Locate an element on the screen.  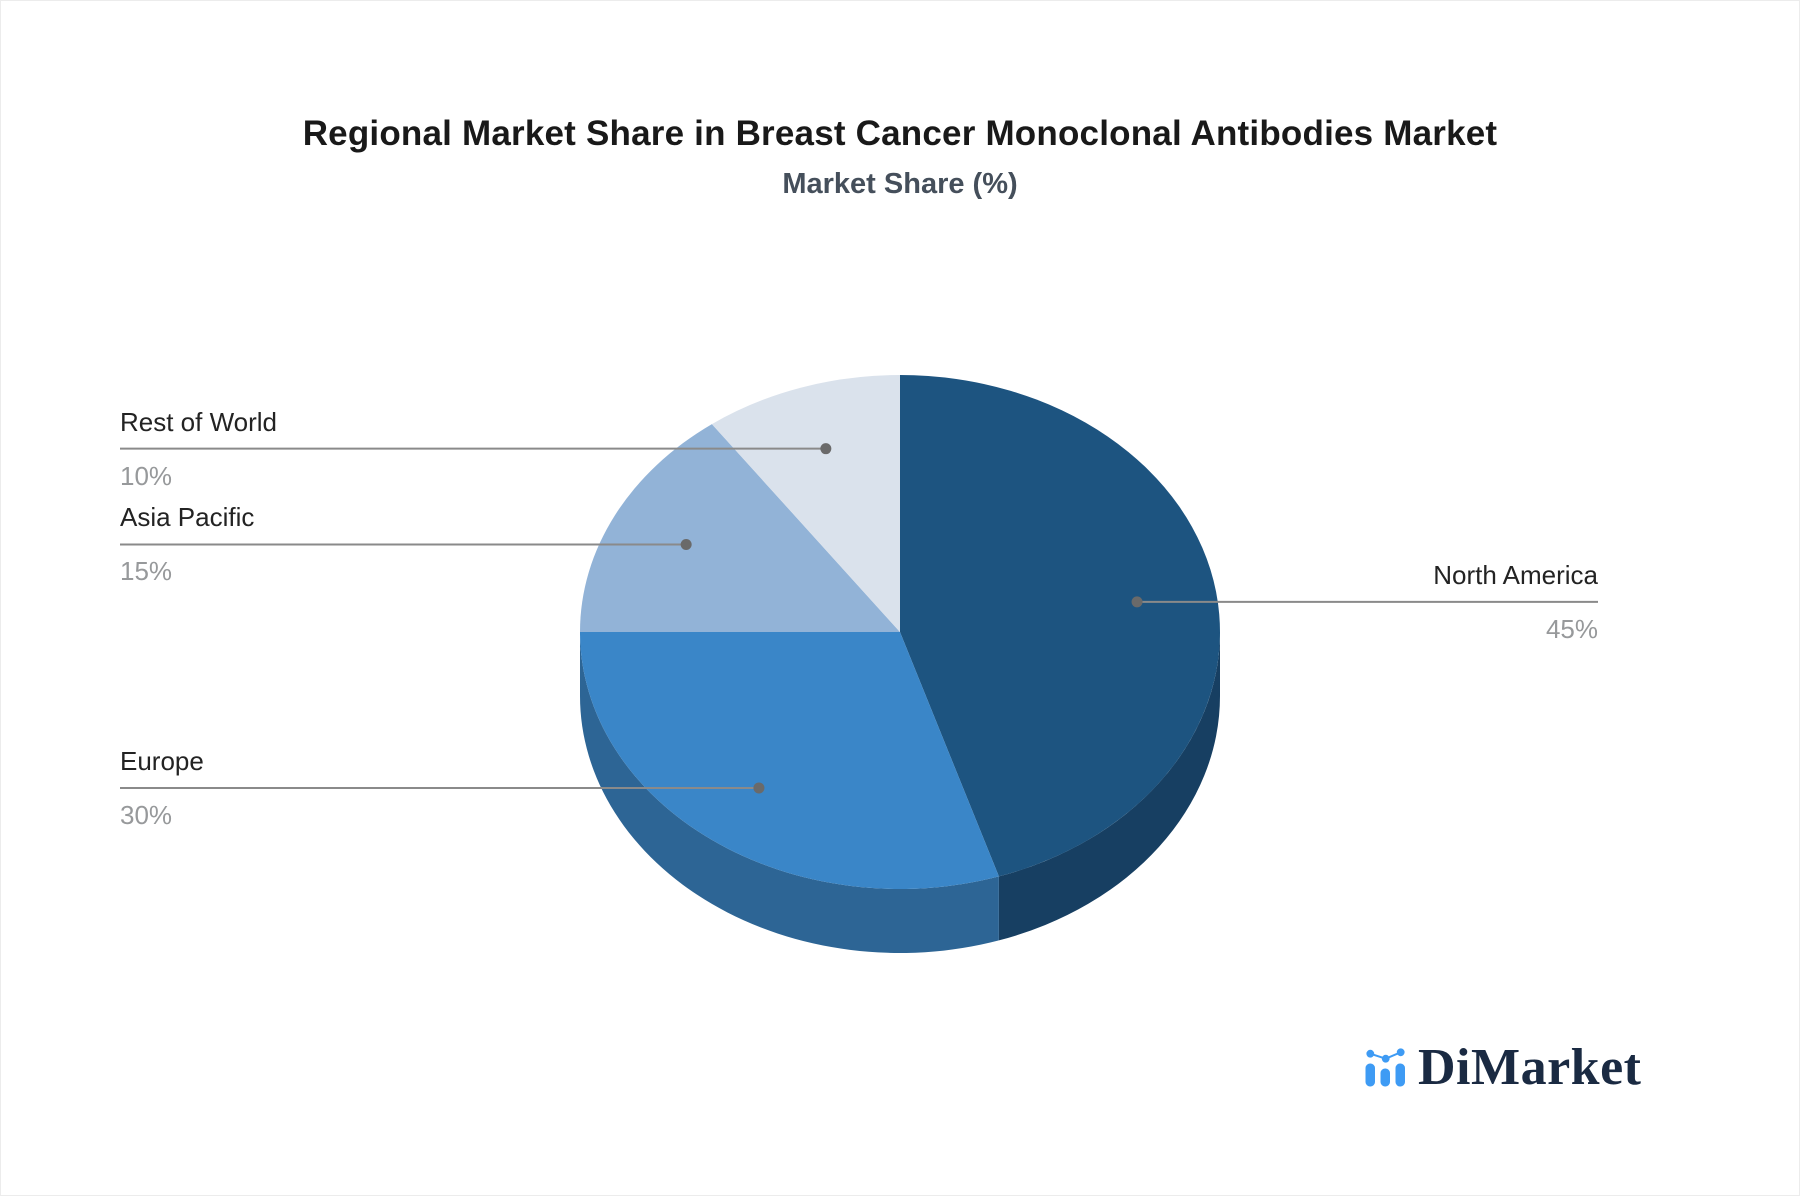
callout-value-europe: 30% is located at coordinates (146, 814).